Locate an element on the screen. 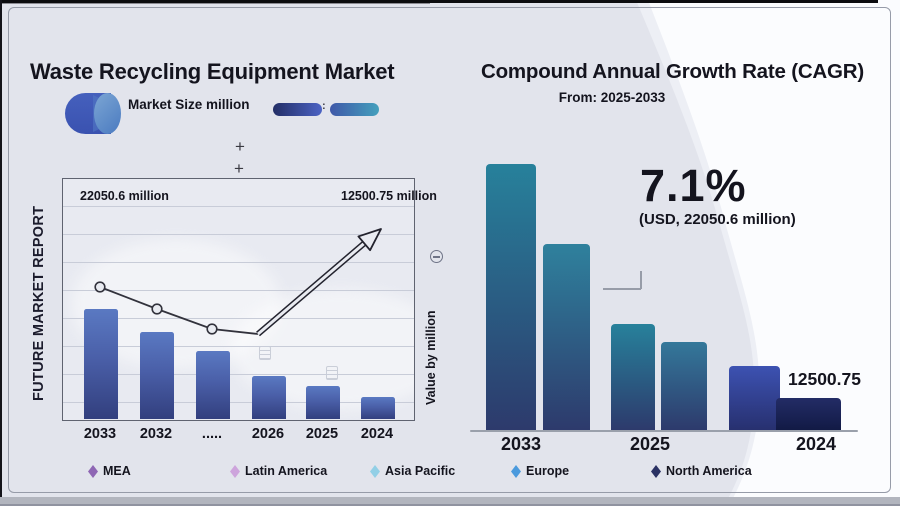 The image size is (900, 506). value-axis-label: Value by million is located at coordinates (431, 358).